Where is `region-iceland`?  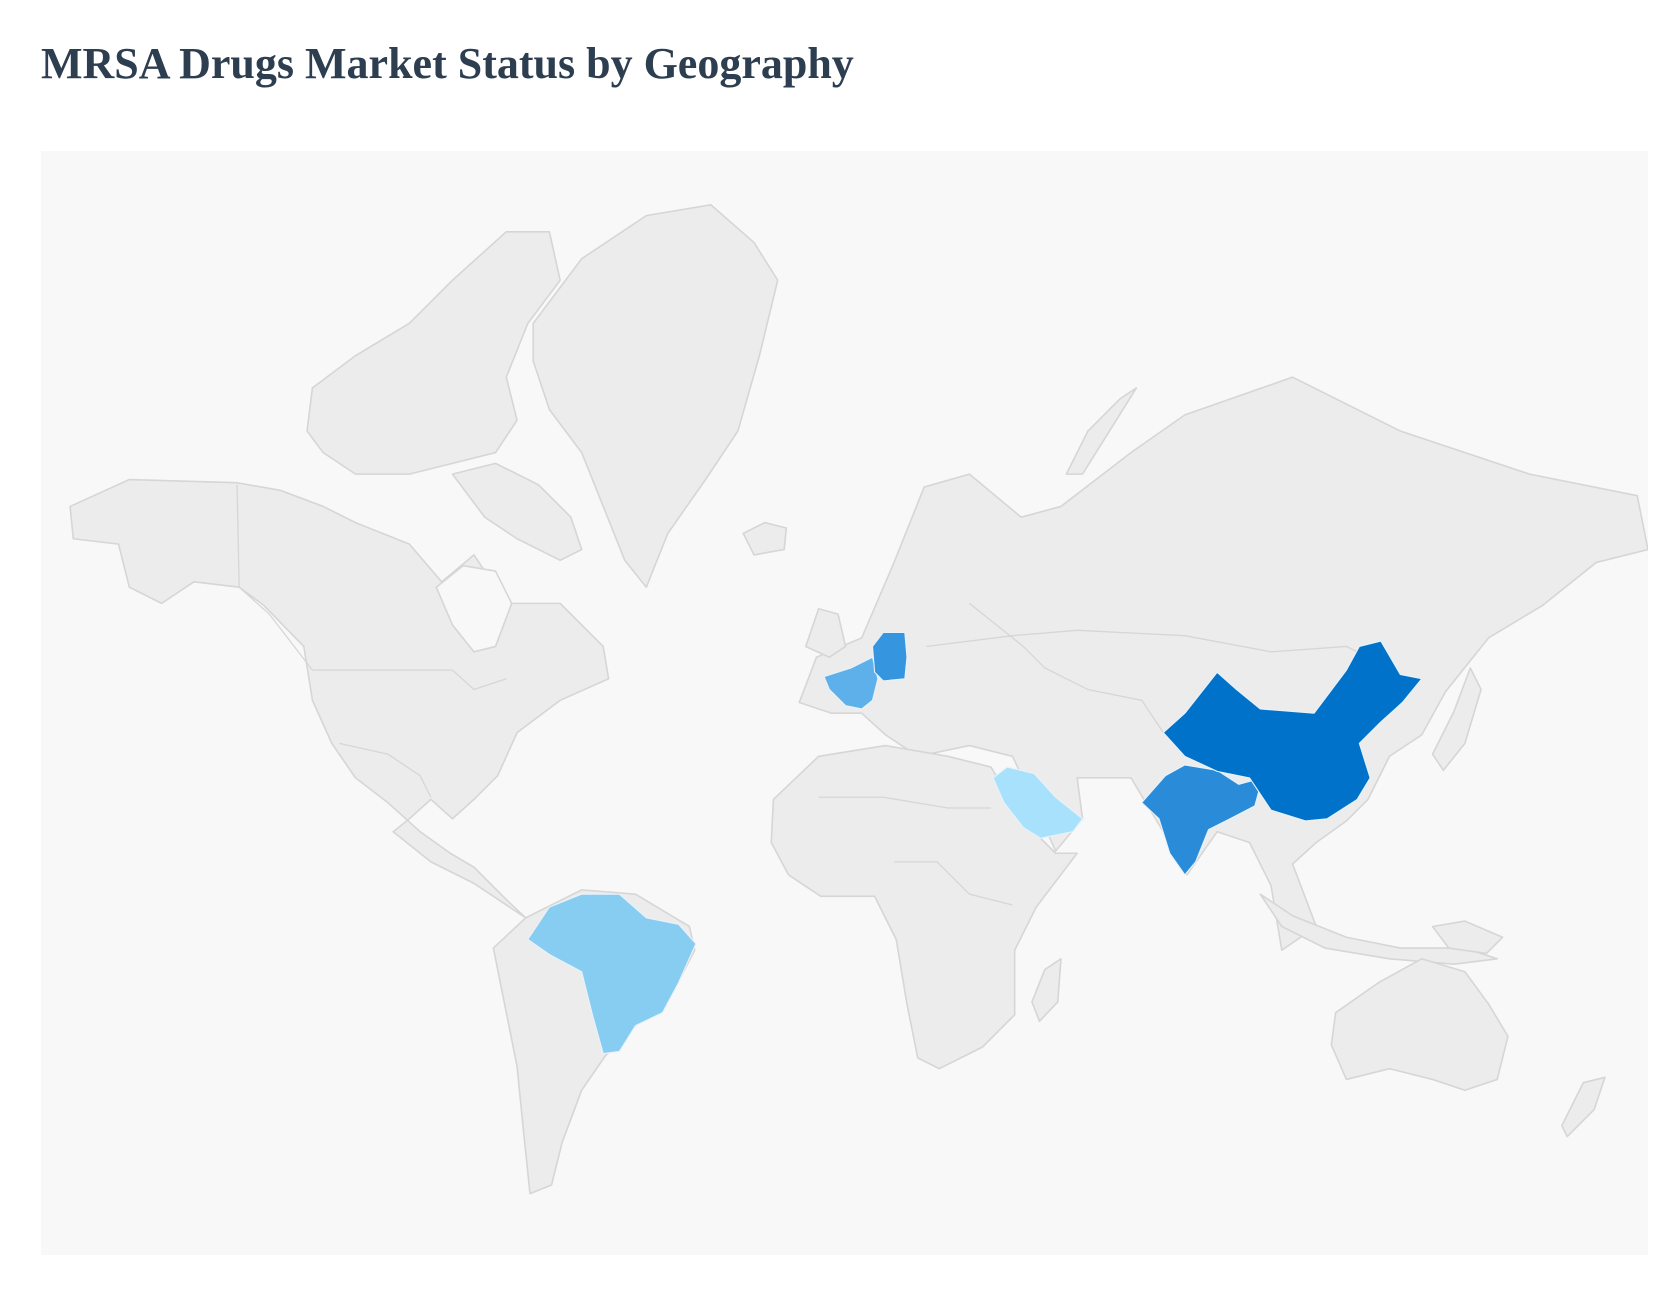 region-iceland is located at coordinates (765, 538).